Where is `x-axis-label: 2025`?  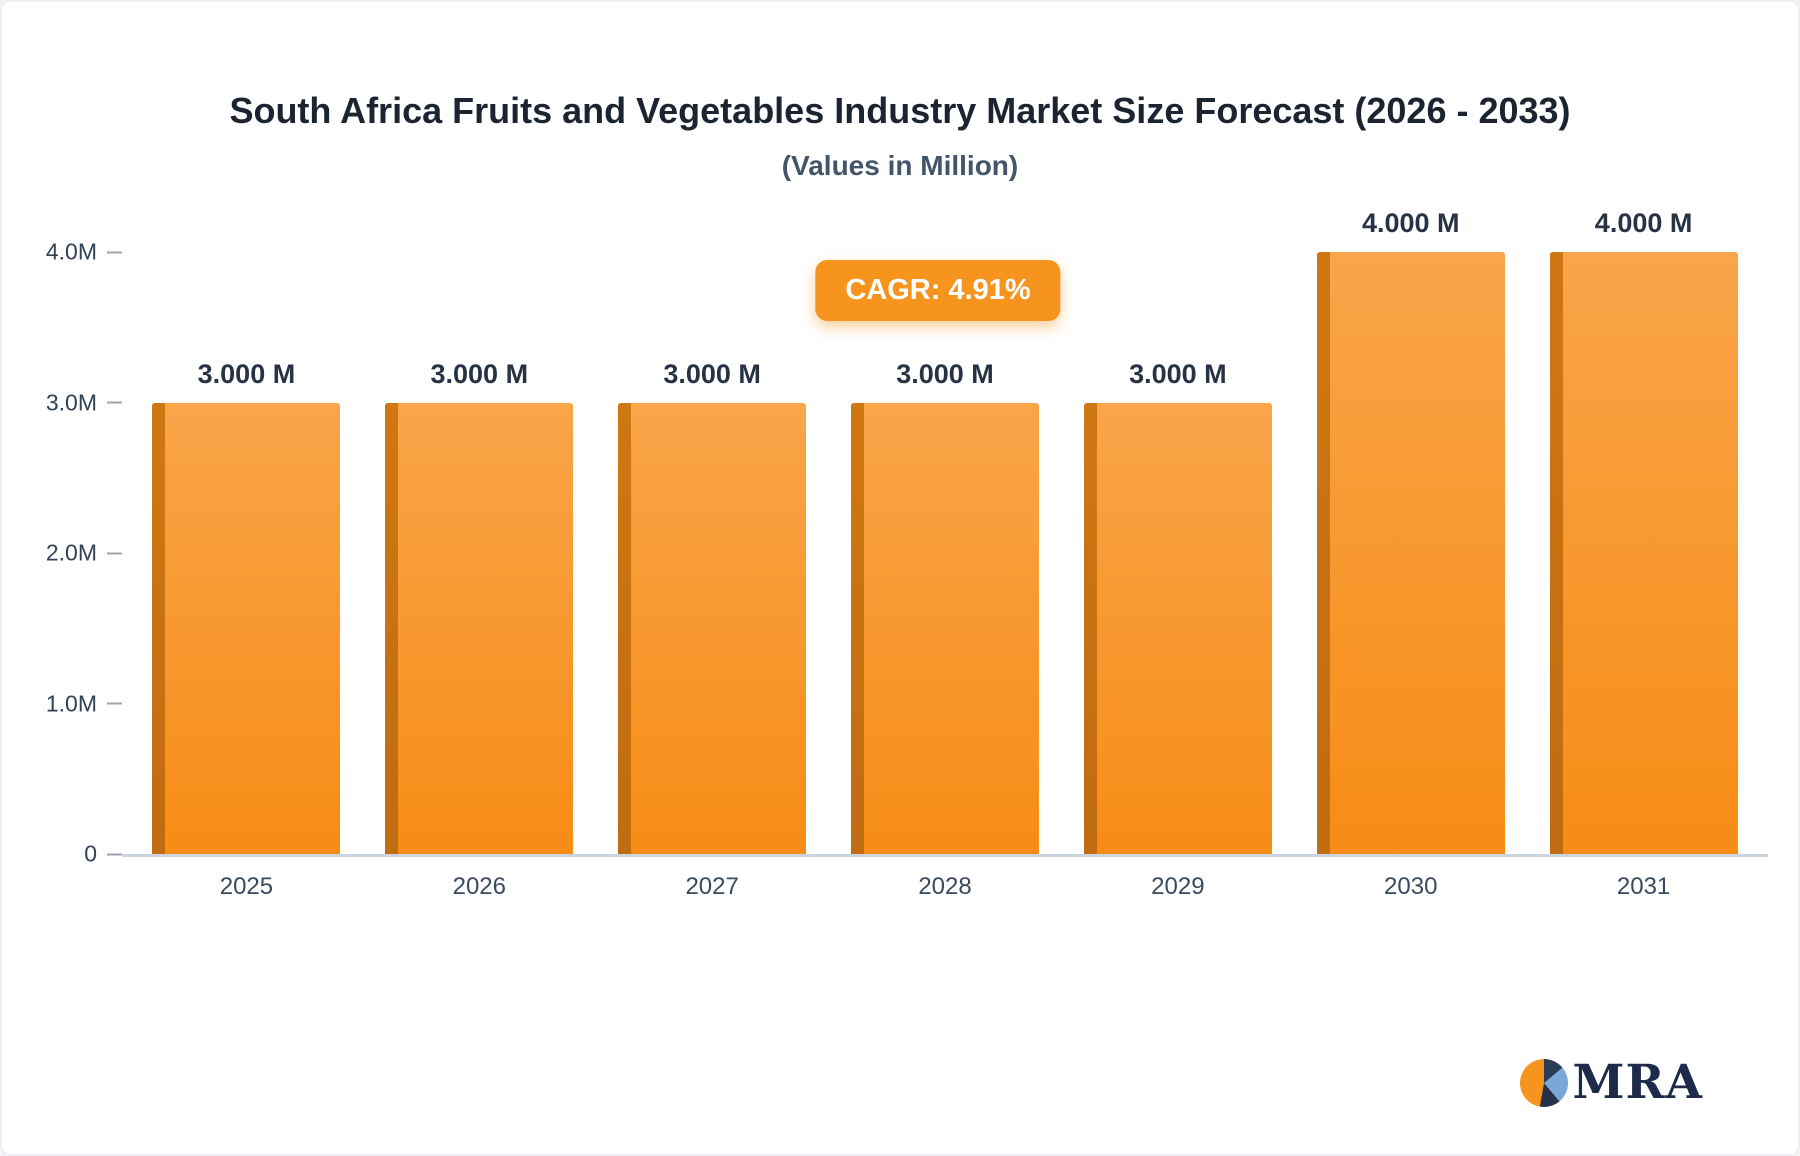
x-axis-label: 2025 is located at coordinates (246, 886).